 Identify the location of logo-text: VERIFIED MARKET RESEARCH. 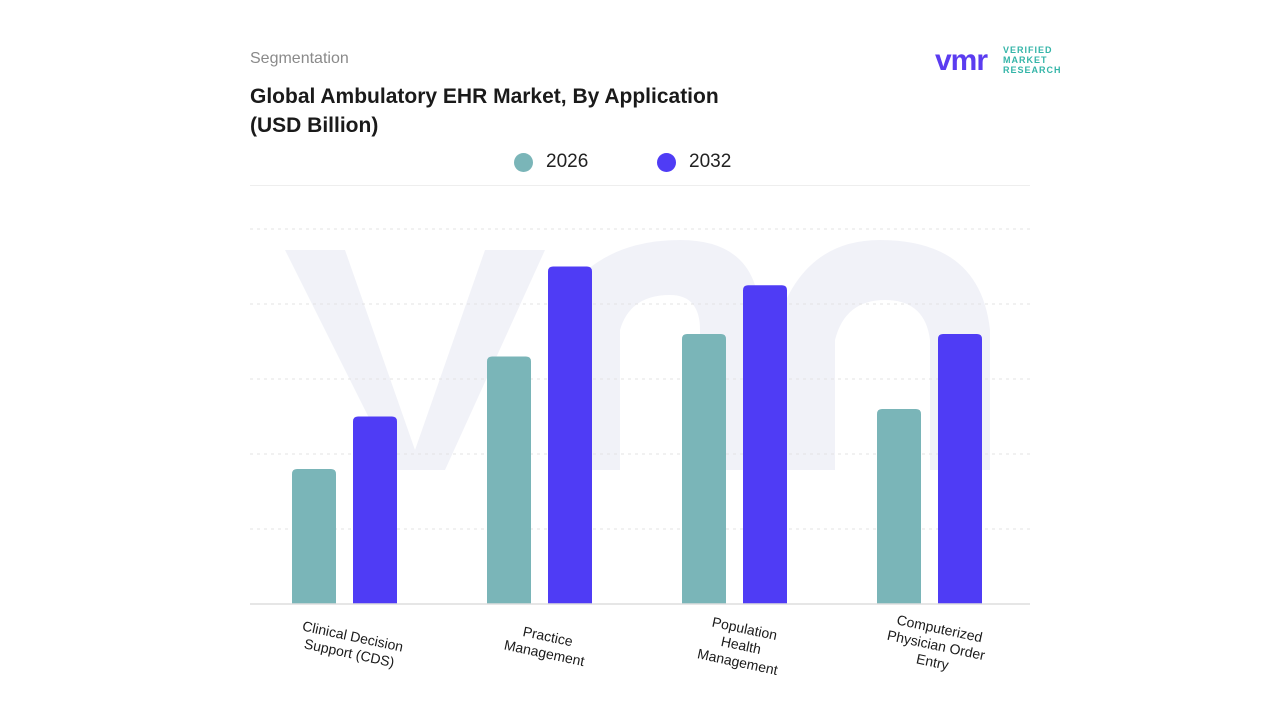
(1032, 60).